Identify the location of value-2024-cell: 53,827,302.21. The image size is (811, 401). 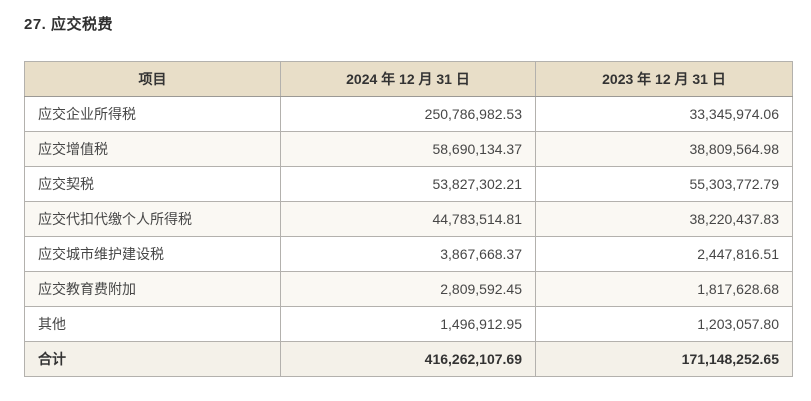
(408, 184).